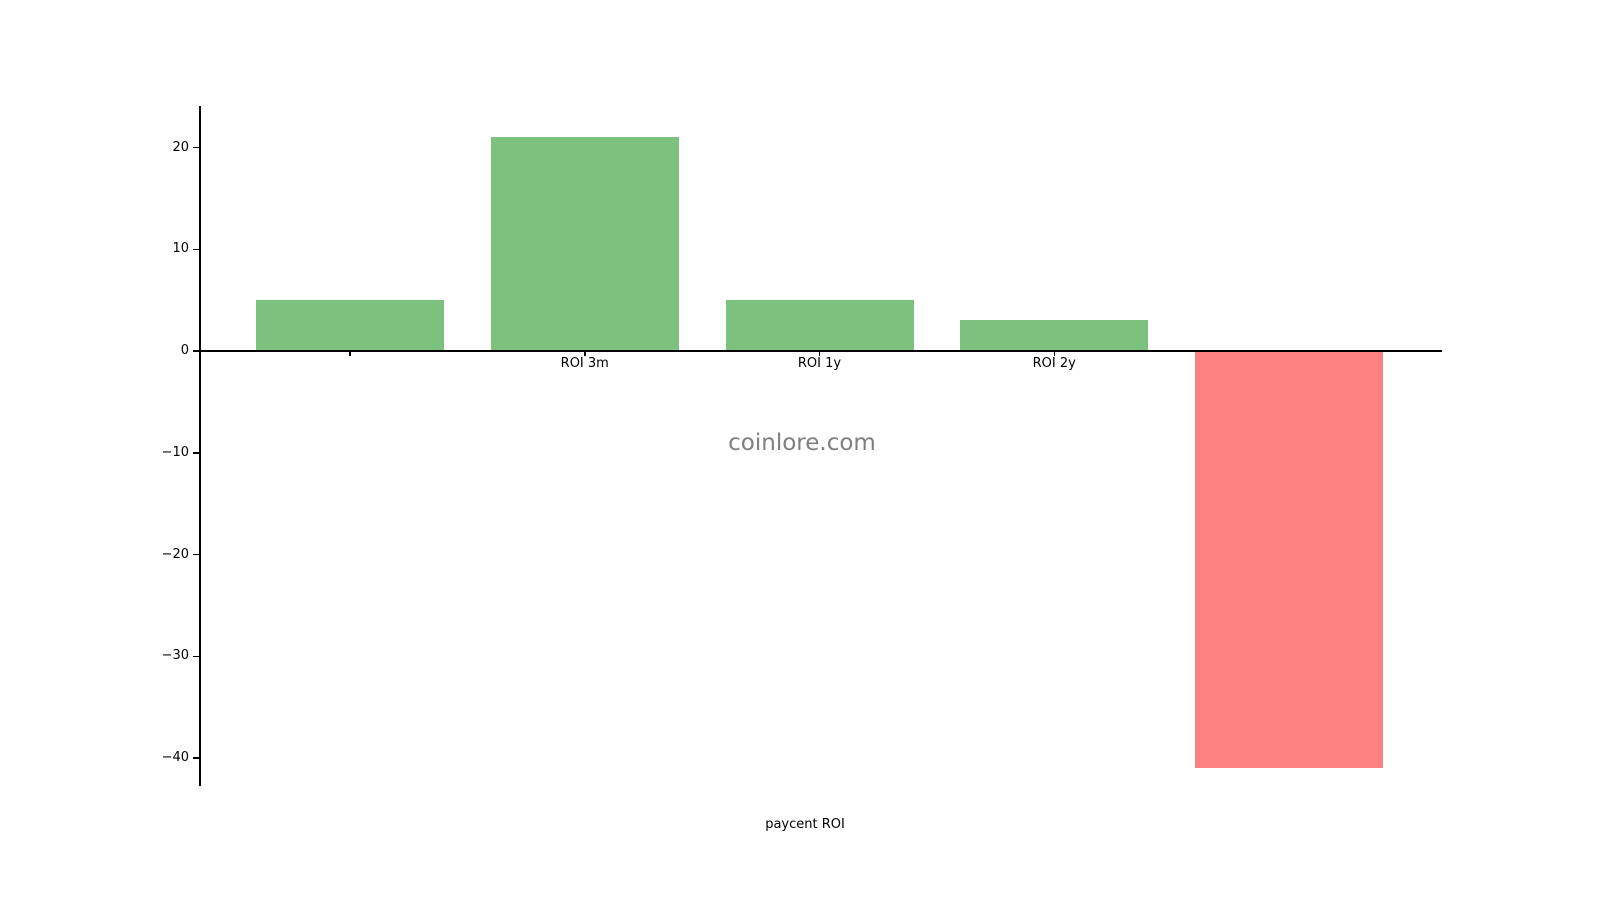 This screenshot has height=900, width=1600. Describe the element at coordinates (175, 554) in the screenshot. I see `y-tick-label: −20` at that location.